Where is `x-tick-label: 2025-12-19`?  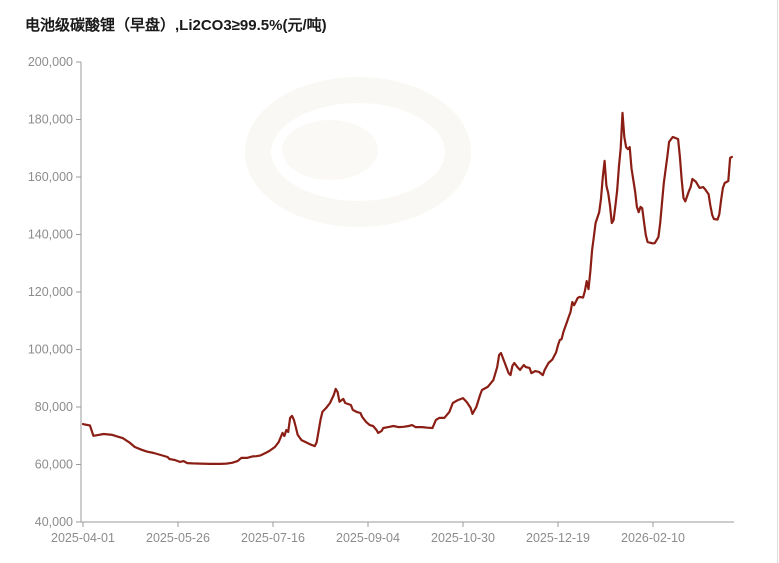 x-tick-label: 2025-12-19 is located at coordinates (558, 538).